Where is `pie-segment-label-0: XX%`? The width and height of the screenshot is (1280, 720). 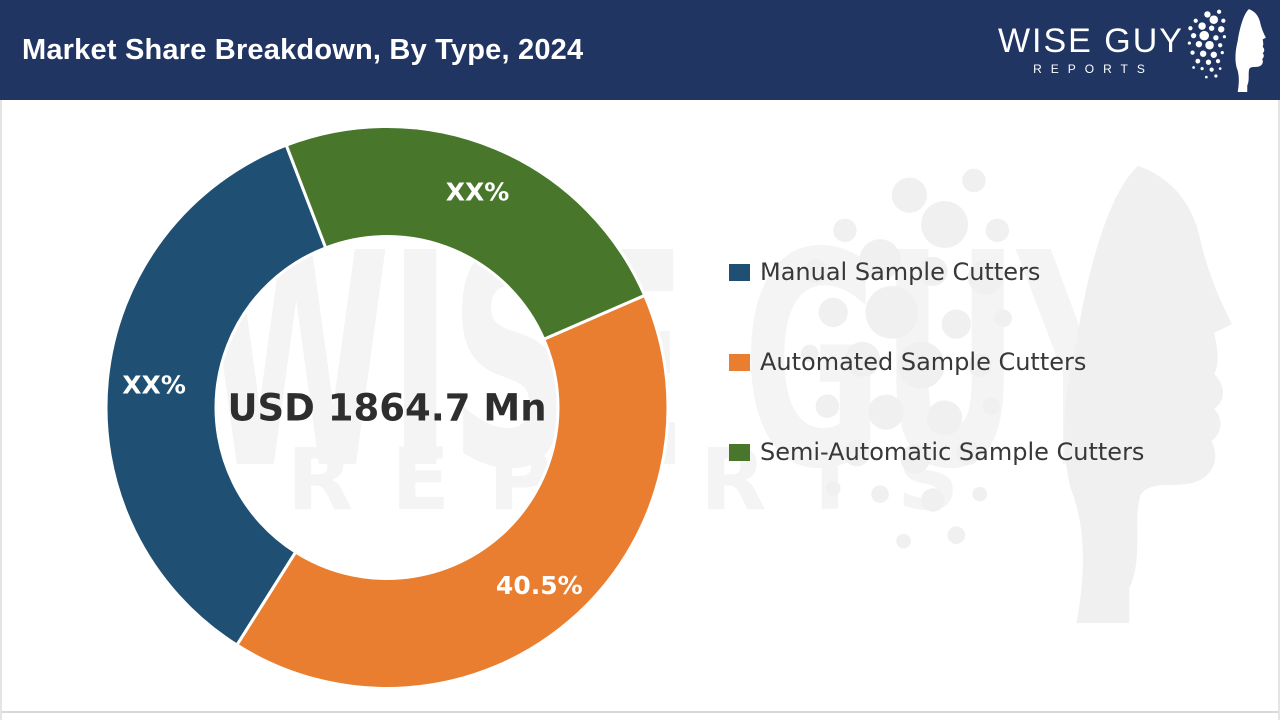 pie-segment-label-0: XX% is located at coordinates (154, 385).